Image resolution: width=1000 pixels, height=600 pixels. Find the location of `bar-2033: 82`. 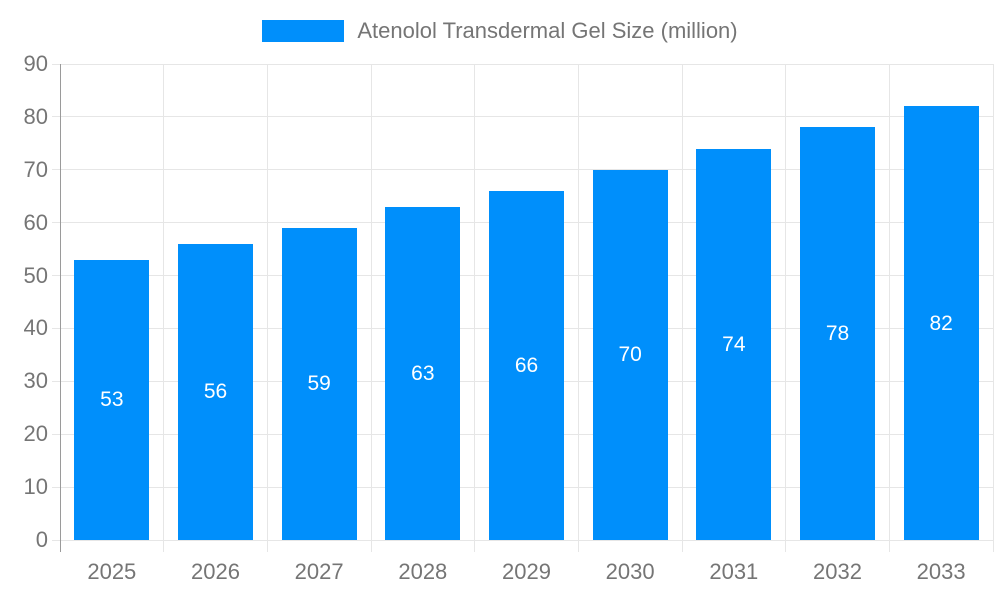

bar-2033: 82 is located at coordinates (941, 323).